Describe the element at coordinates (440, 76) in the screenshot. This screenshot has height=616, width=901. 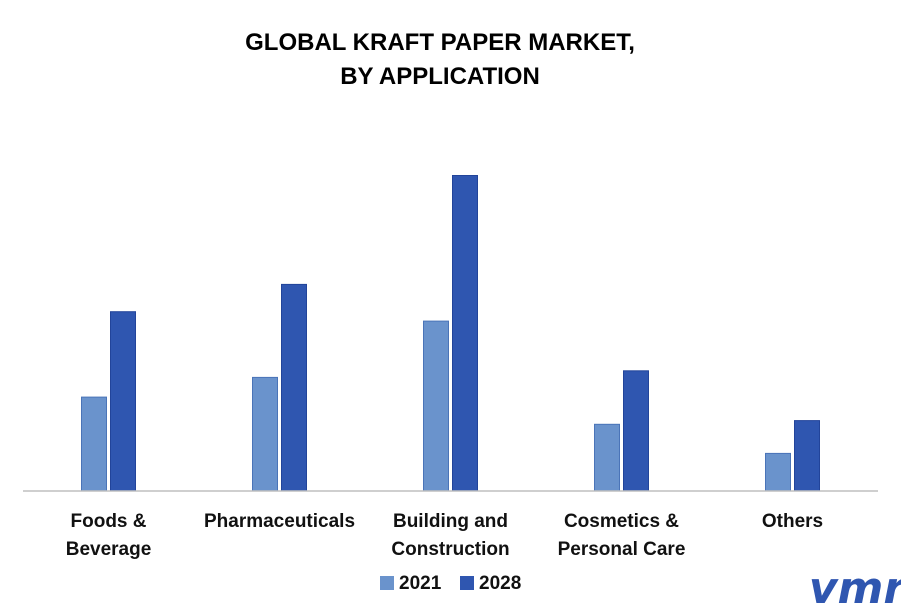
I see `chart-title-line-2: BY APPLICATION` at that location.